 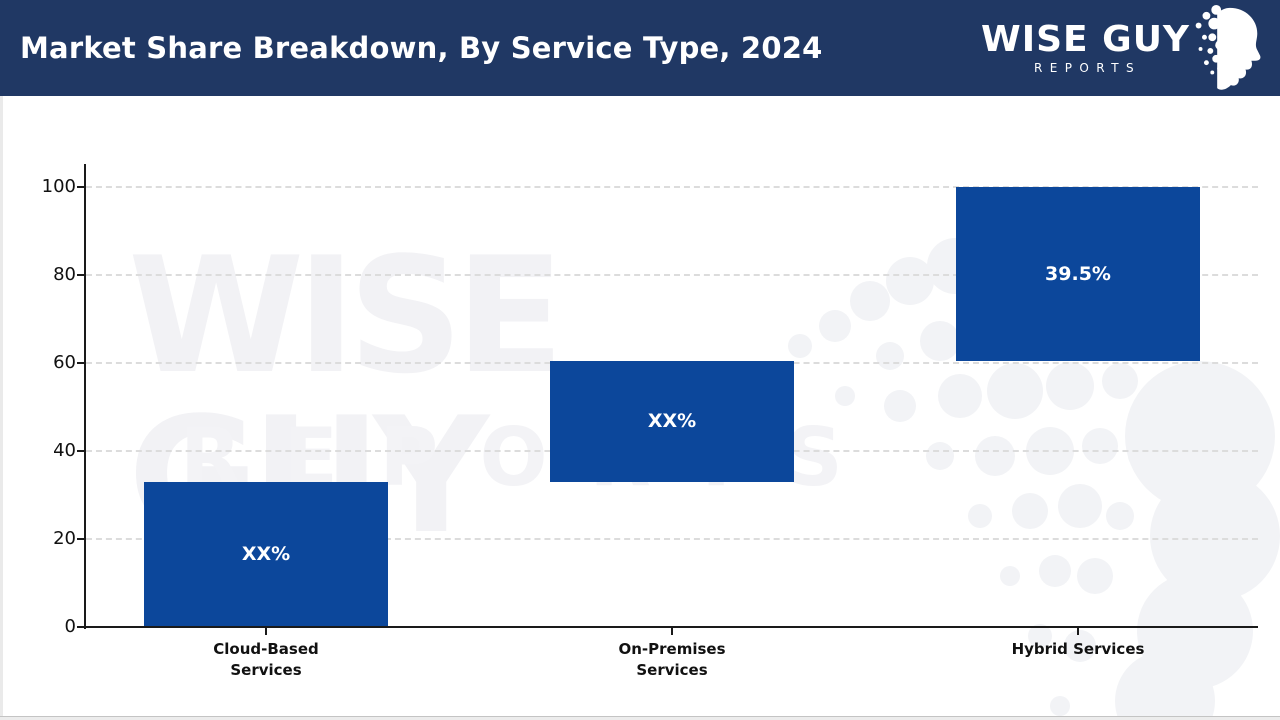 I want to click on y-tick-label: 0, so click(x=70, y=626).